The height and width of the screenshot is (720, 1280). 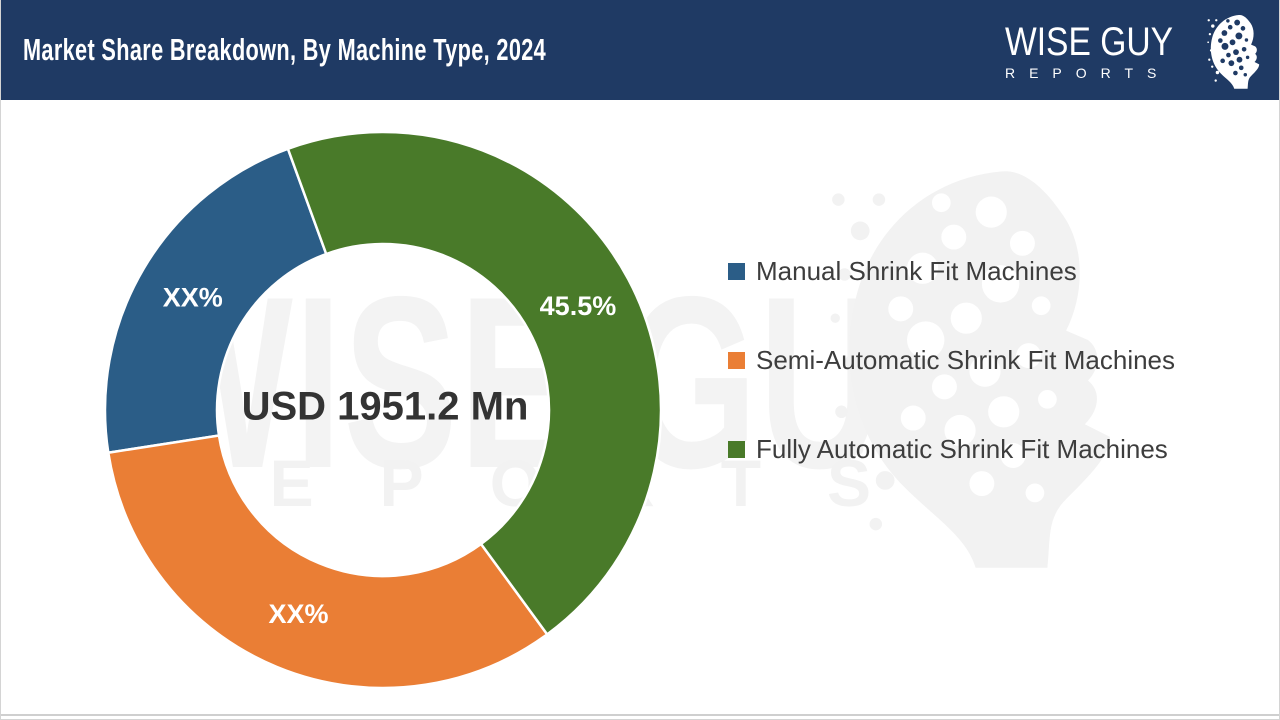 What do you see at coordinates (736, 271) in the screenshot?
I see `legend-swatch-blue-icon` at bounding box center [736, 271].